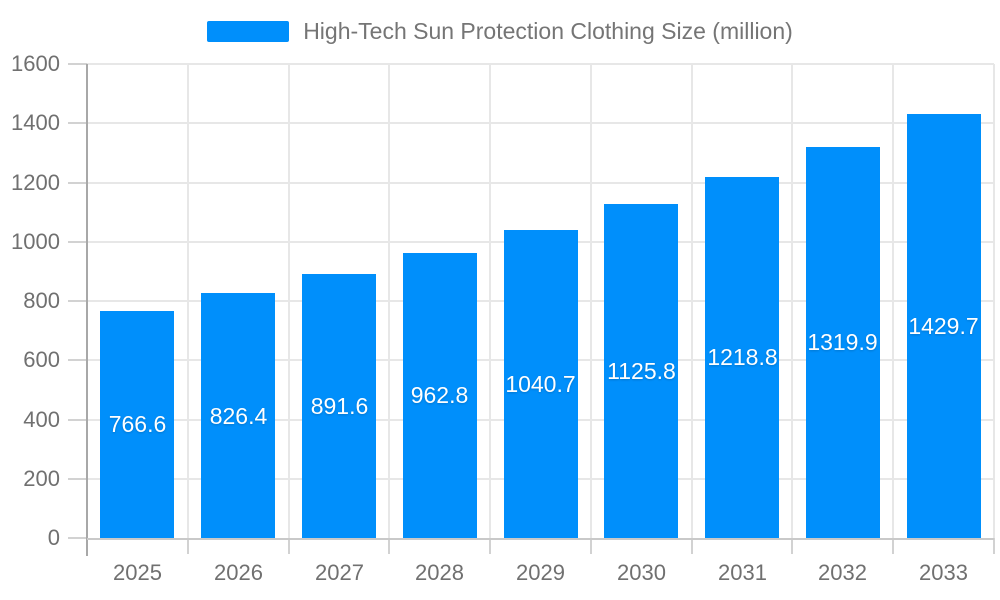 The image size is (1000, 600). What do you see at coordinates (137, 424) in the screenshot?
I see `bar-2025` at bounding box center [137, 424].